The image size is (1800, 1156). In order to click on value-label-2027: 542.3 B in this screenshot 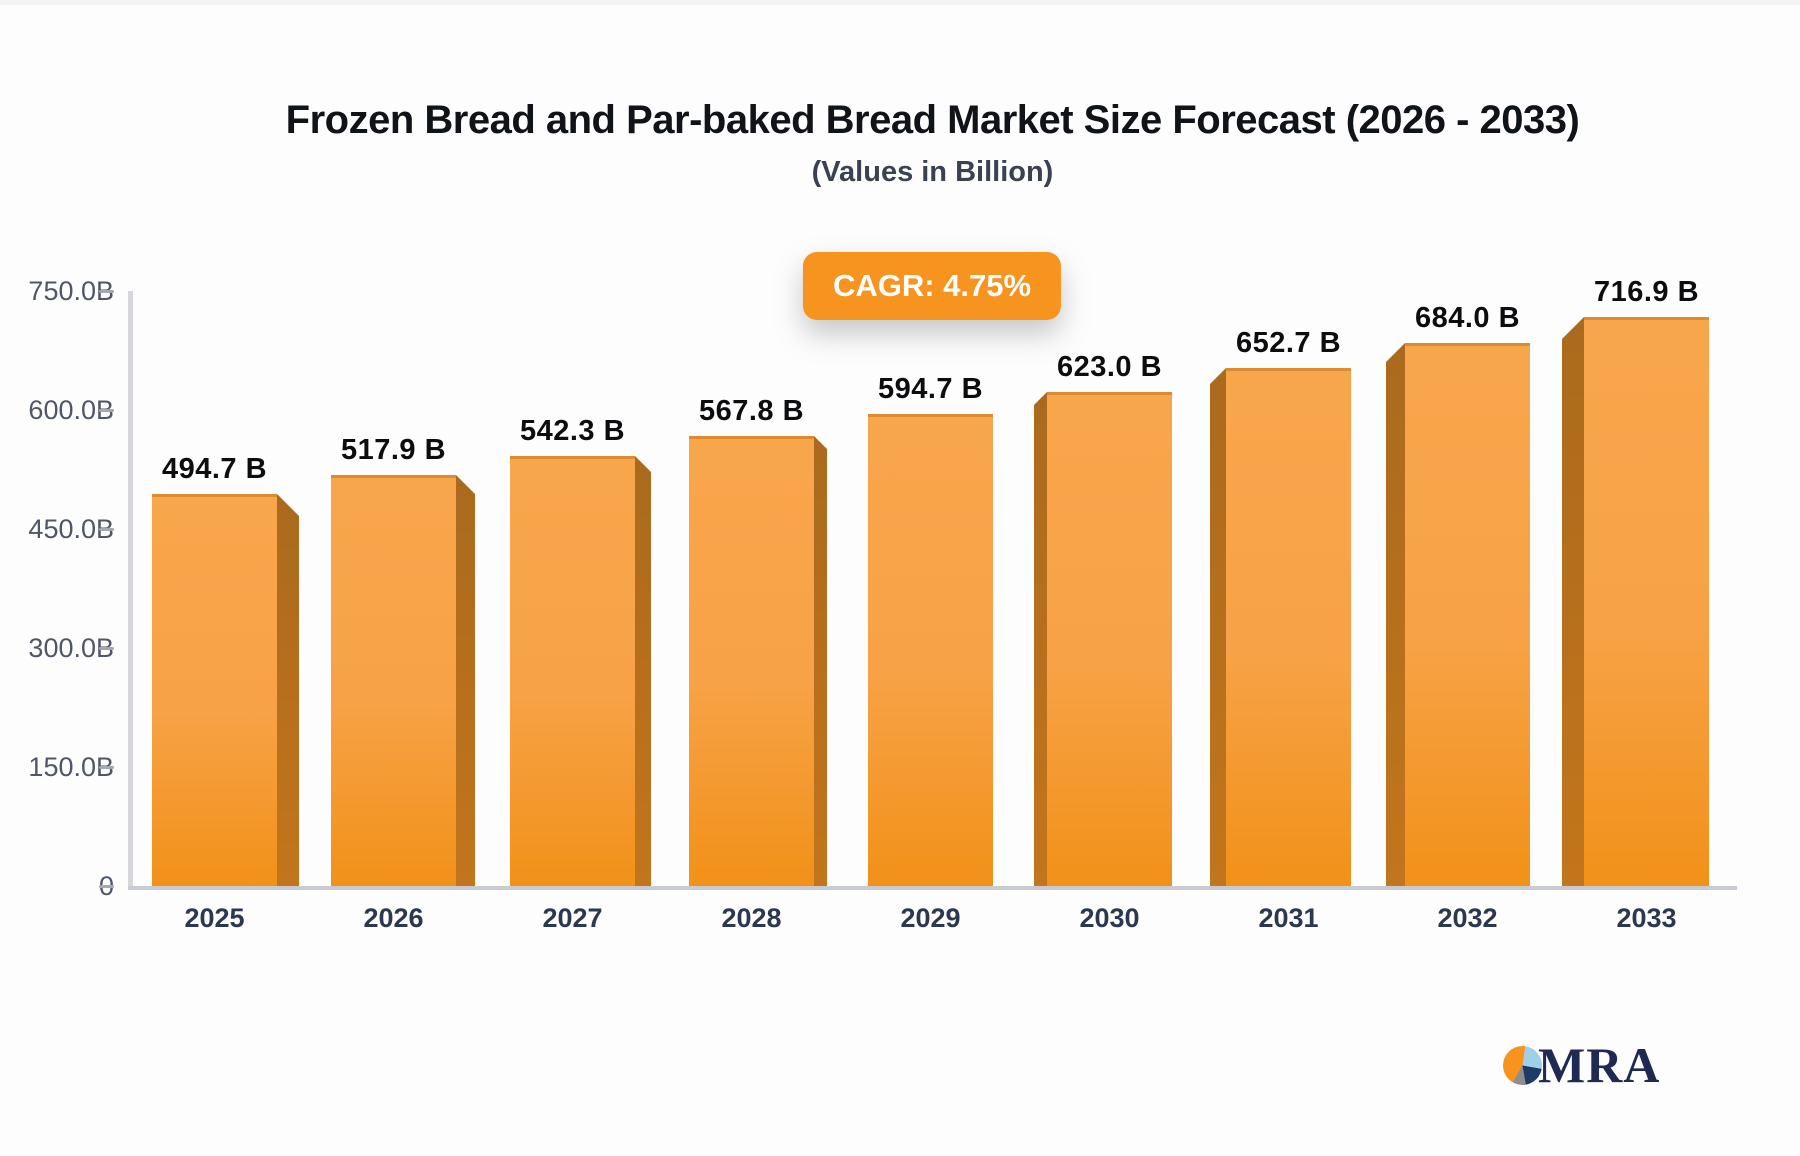, I will do `click(572, 431)`.